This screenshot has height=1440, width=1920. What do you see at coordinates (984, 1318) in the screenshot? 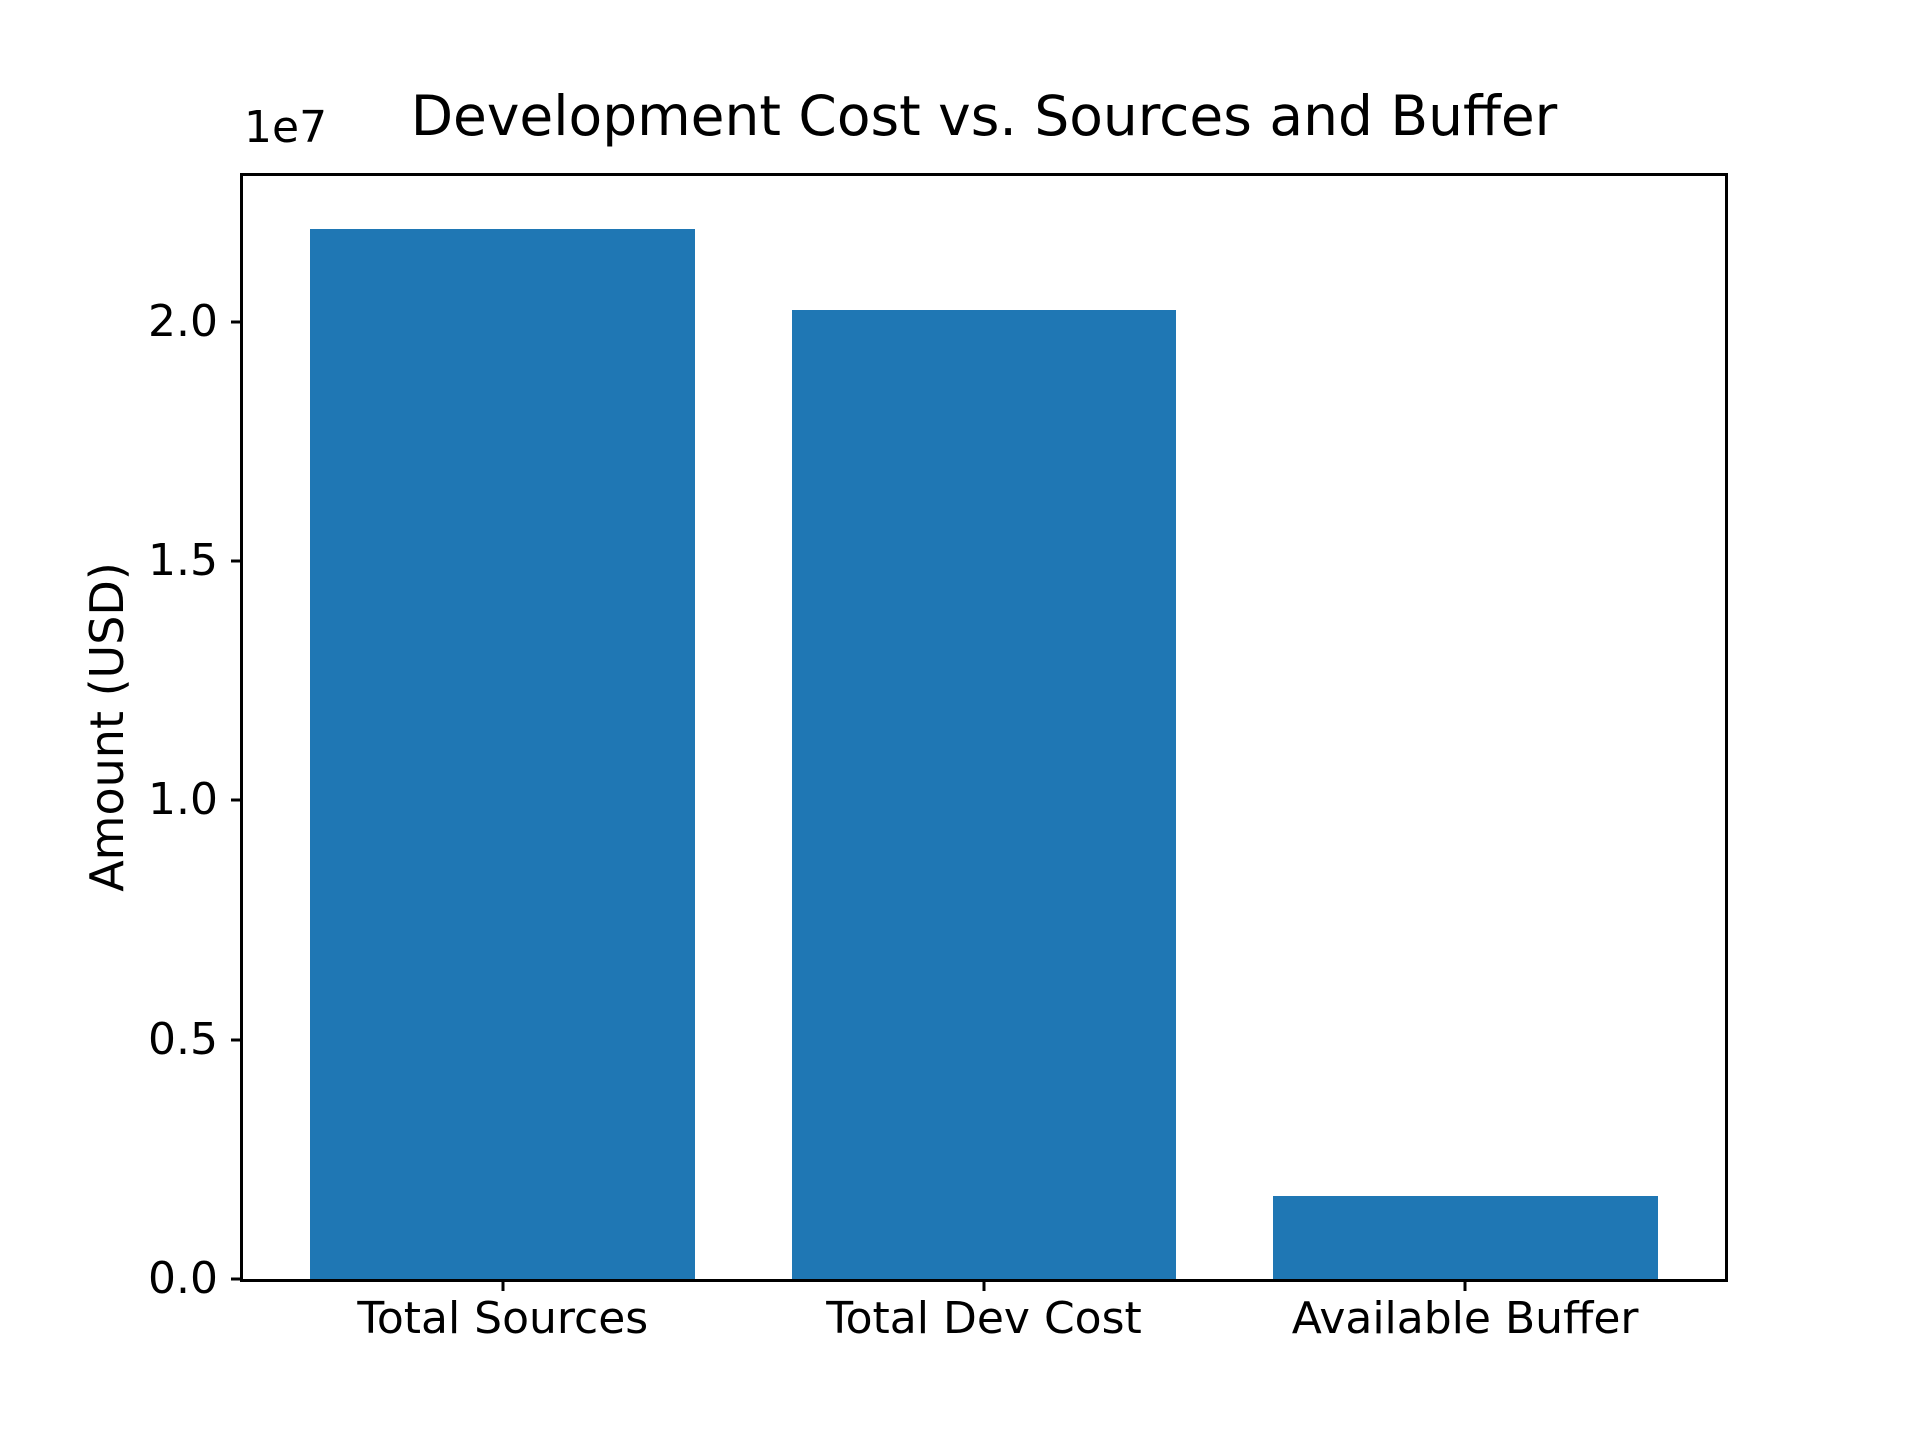
I see `x-tick-label-total-dev-cost: Total Dev Cost` at bounding box center [984, 1318].